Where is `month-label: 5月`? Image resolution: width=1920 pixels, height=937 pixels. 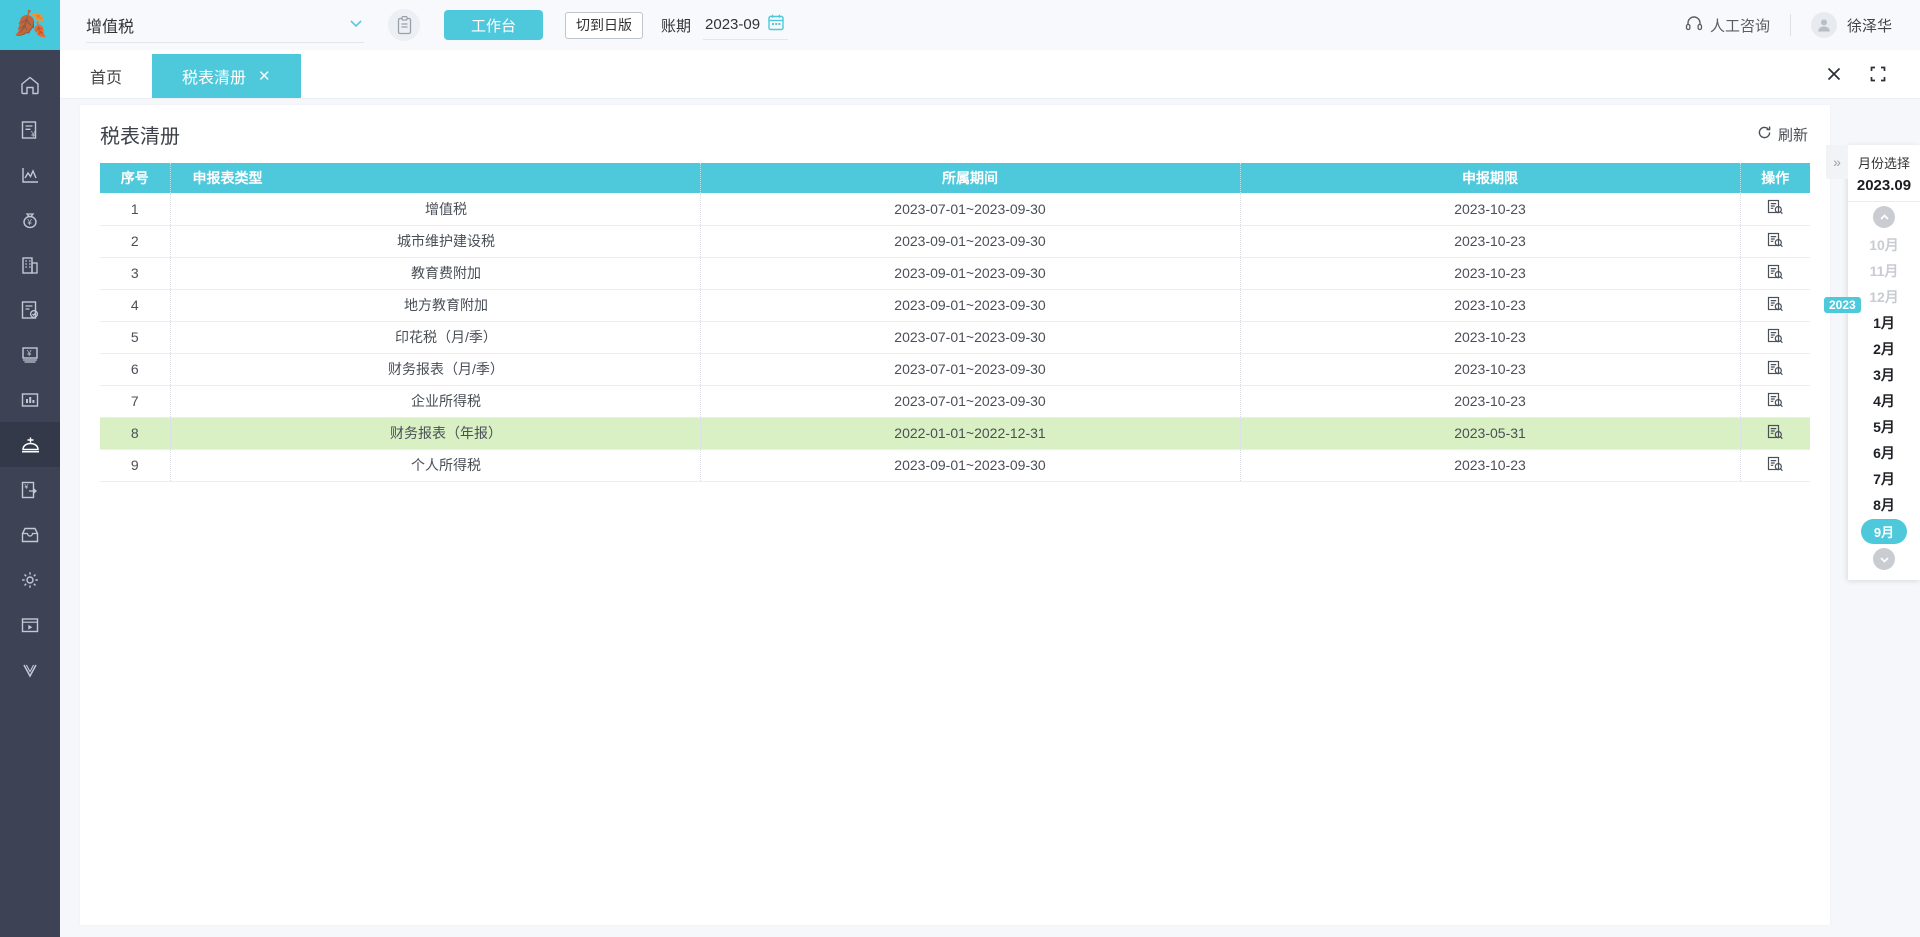 month-label: 5月 is located at coordinates (1884, 427).